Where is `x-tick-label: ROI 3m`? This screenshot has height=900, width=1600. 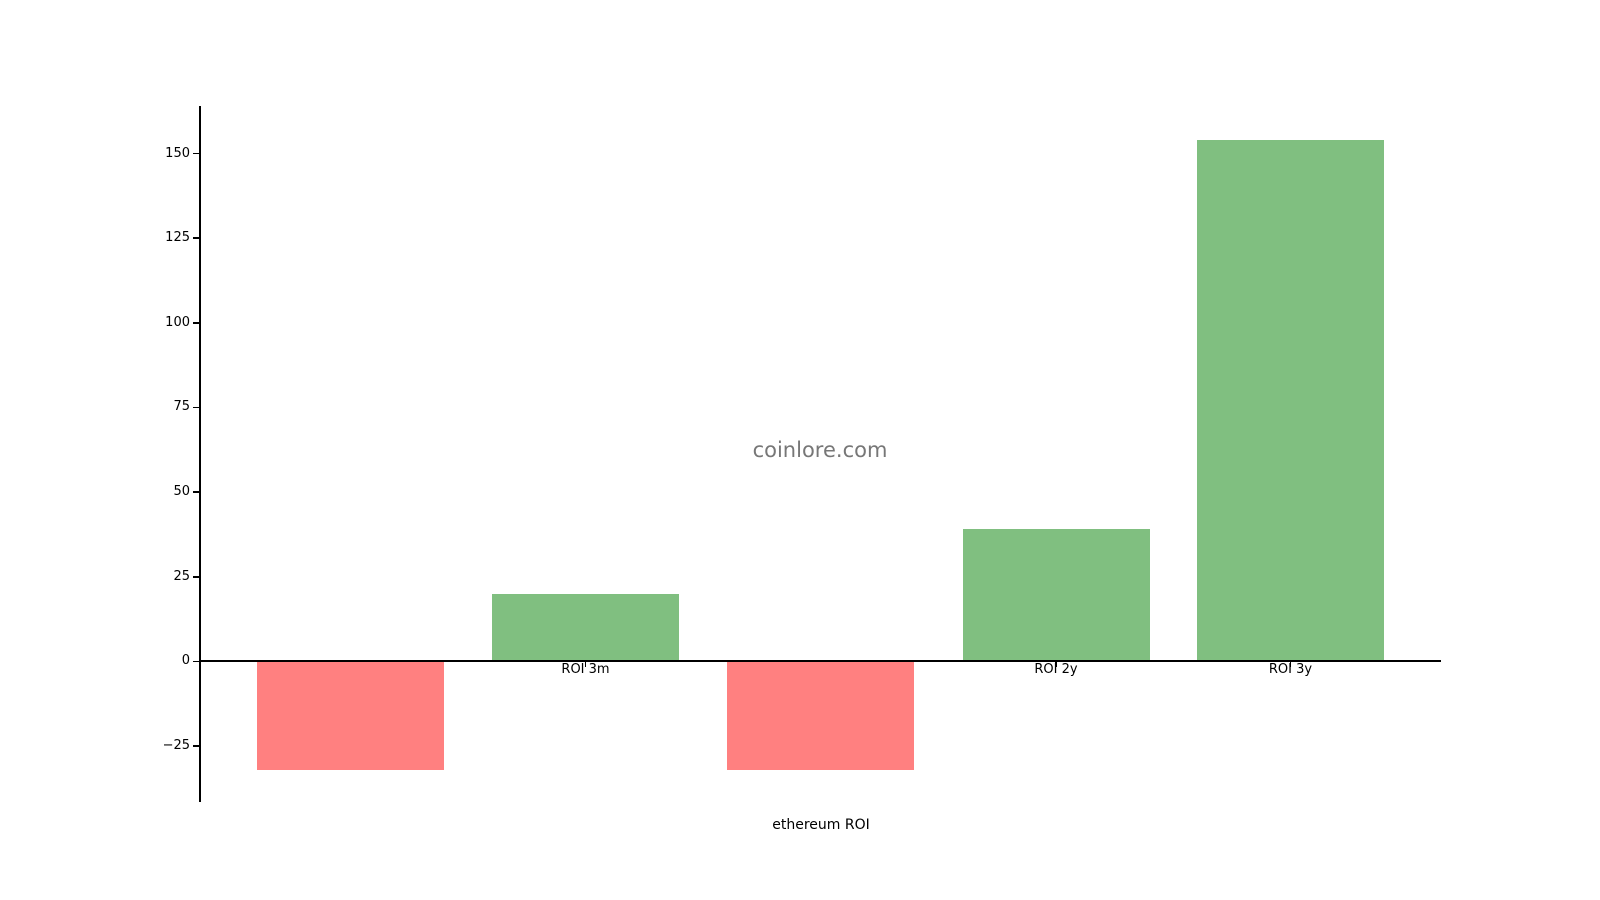
x-tick-label: ROI 3m is located at coordinates (585, 669).